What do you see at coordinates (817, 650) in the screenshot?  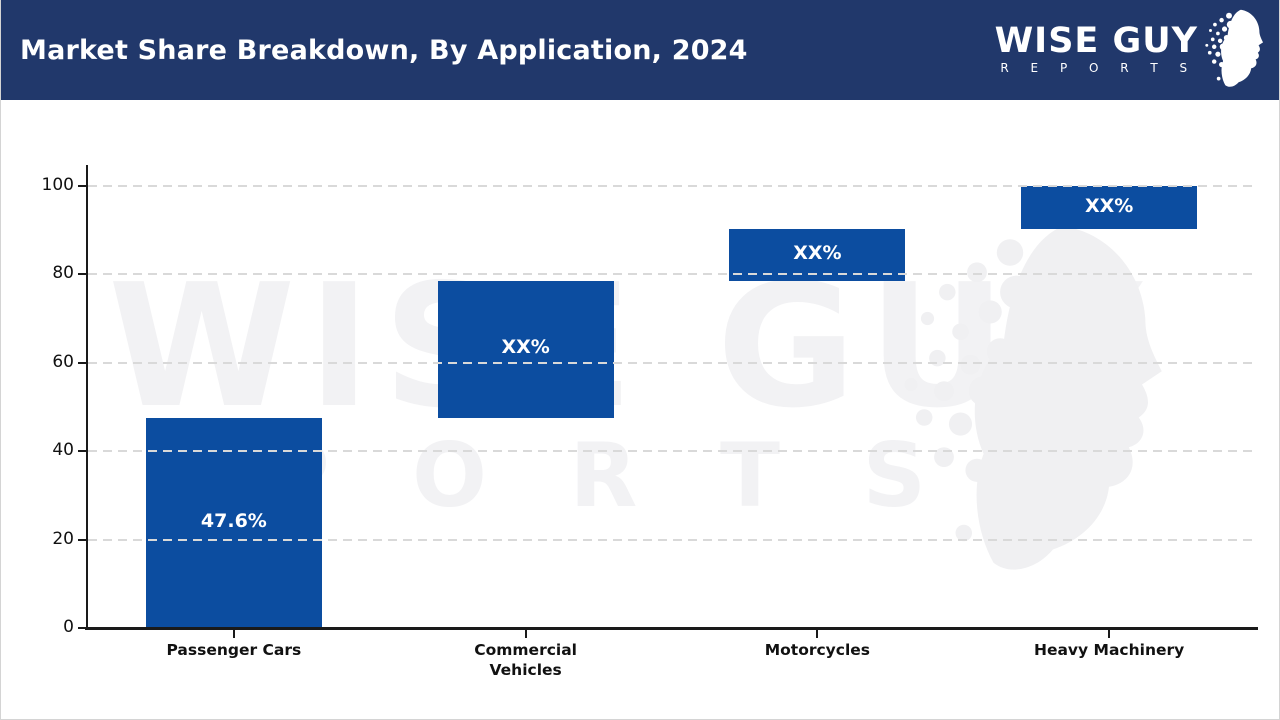 I see `x-axis-category-label: Motorcycles` at bounding box center [817, 650].